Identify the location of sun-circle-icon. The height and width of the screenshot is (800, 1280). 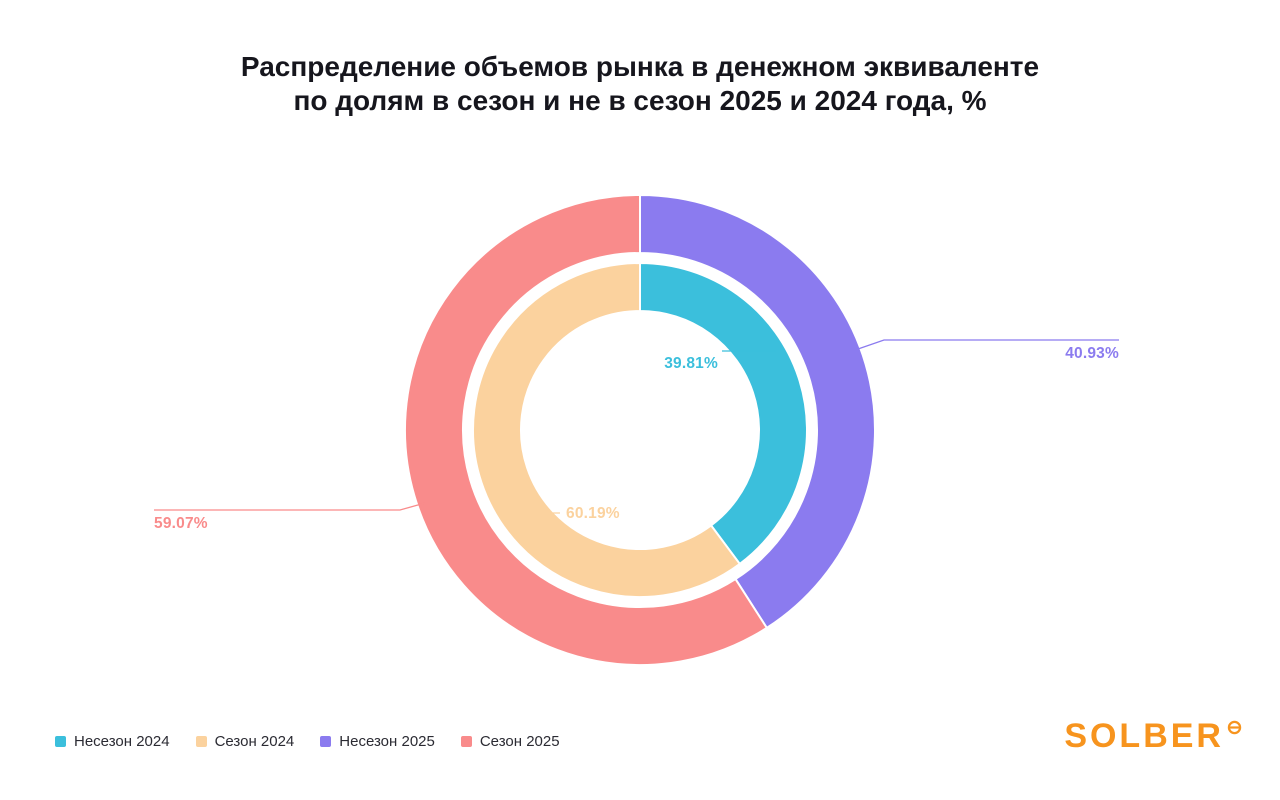
(1234, 730).